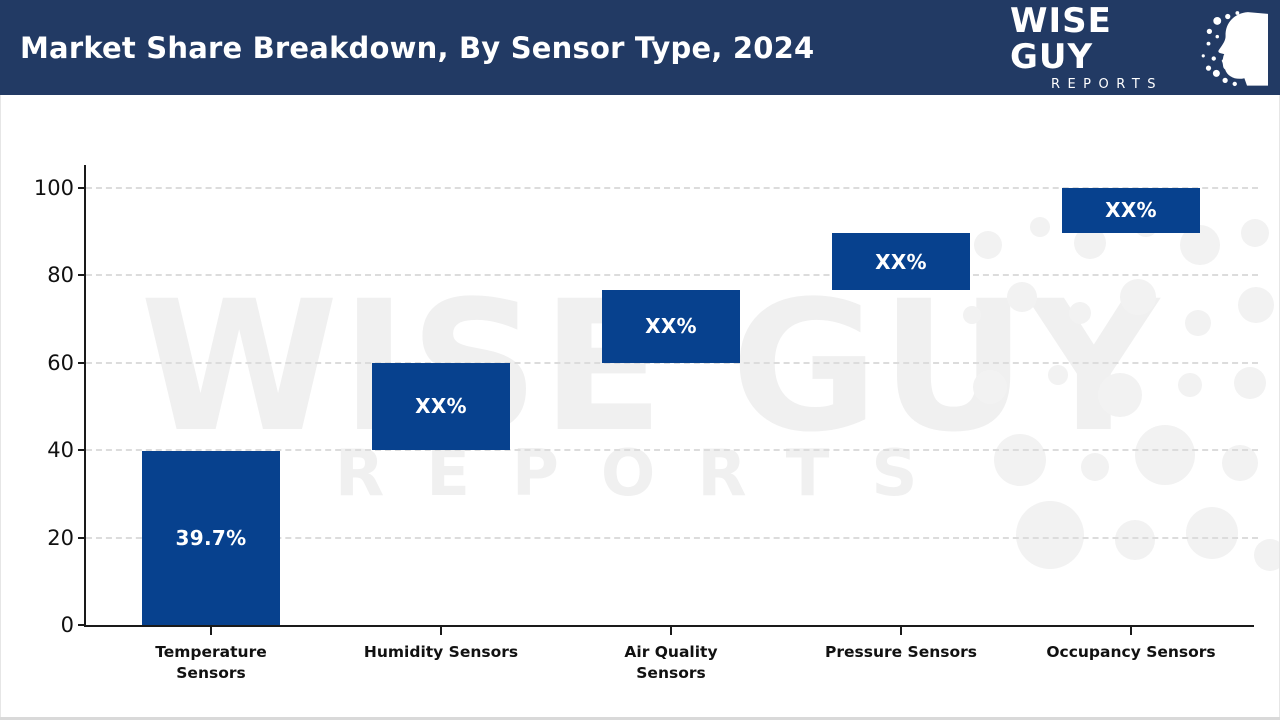 Image resolution: width=1280 pixels, height=720 pixels. I want to click on x-axis-label-temperature-sensors: Temperature Sensors, so click(211, 662).